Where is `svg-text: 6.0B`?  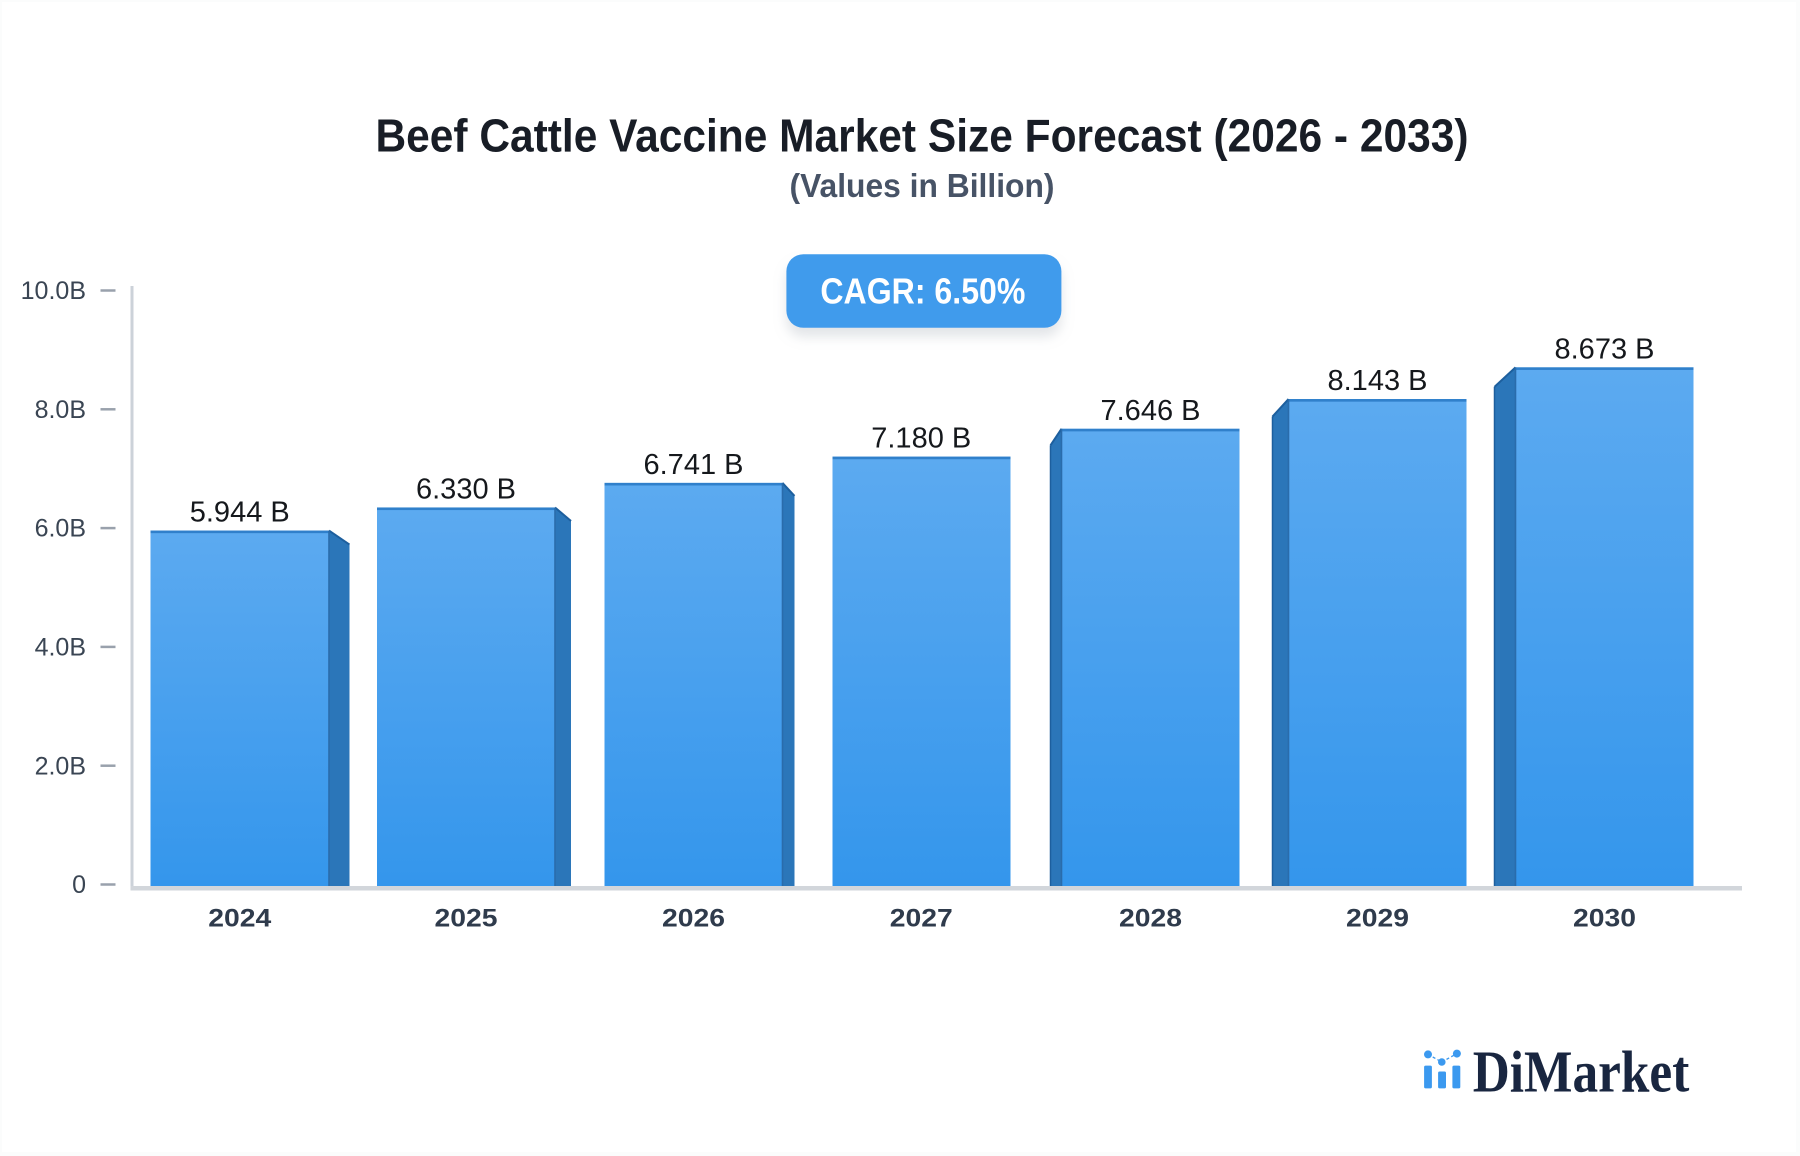
svg-text: 6.0B is located at coordinates (60, 529).